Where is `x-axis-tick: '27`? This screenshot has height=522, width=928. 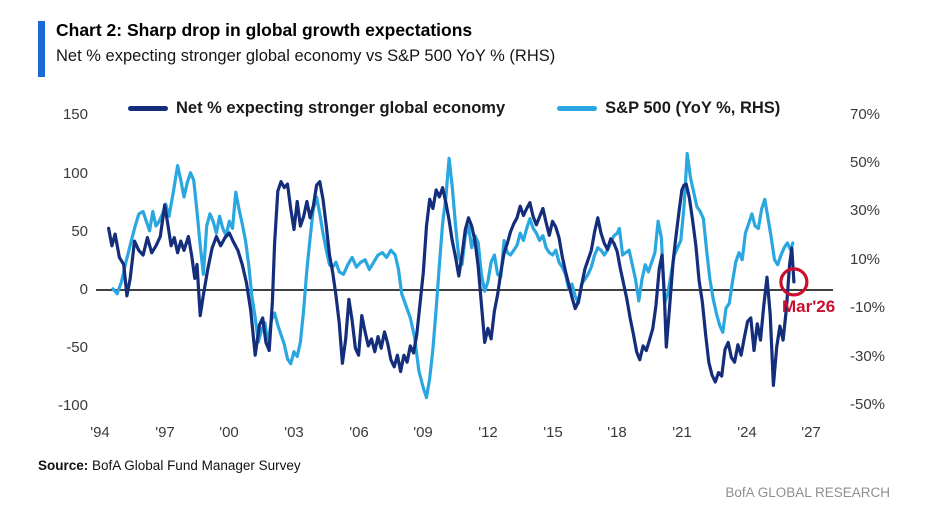 x-axis-tick: '27 is located at coordinates (811, 432).